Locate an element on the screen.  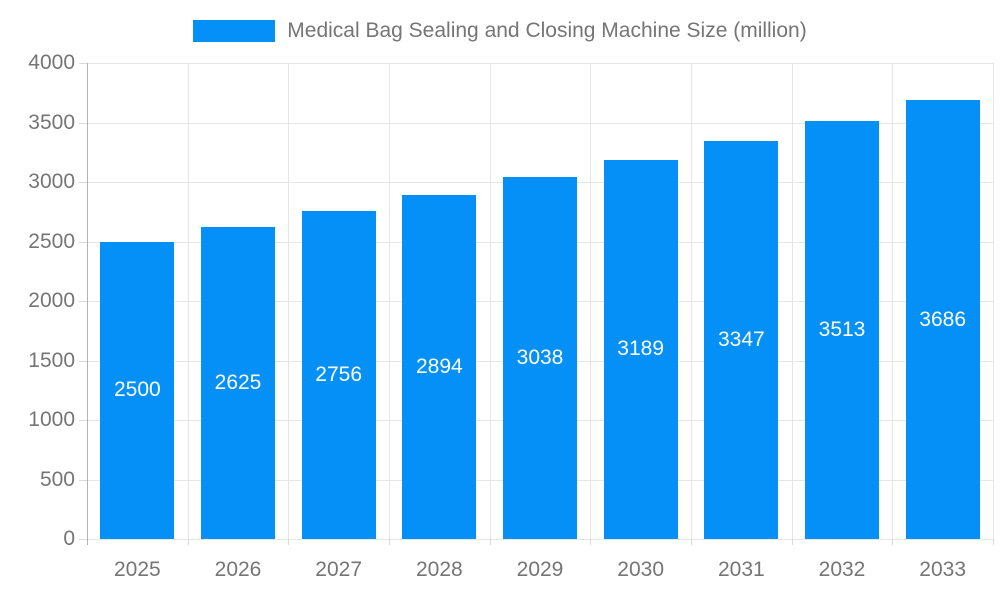
bar-value-label: 2625 is located at coordinates (238, 382).